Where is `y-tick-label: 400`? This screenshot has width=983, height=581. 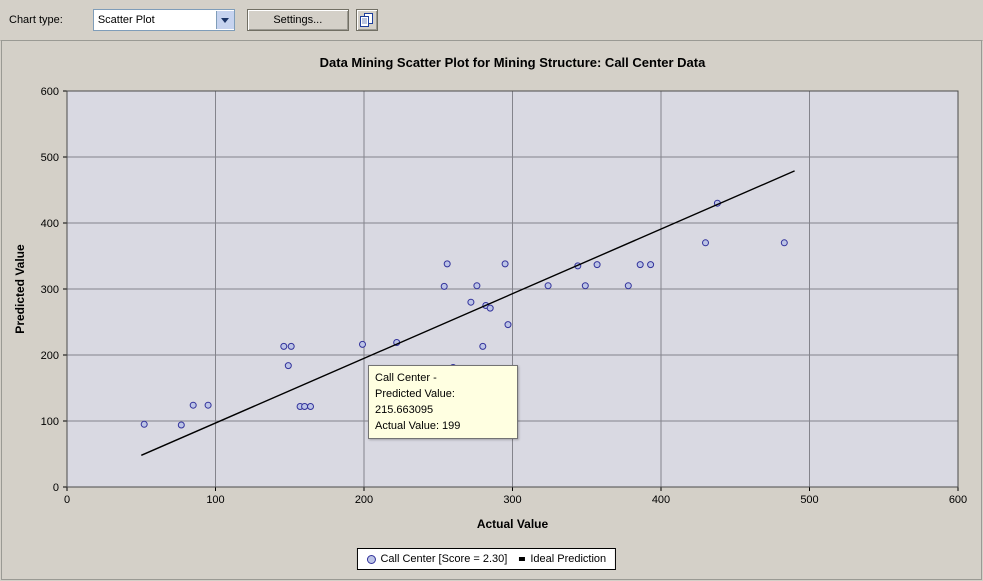
y-tick-label: 400 is located at coordinates (50, 224).